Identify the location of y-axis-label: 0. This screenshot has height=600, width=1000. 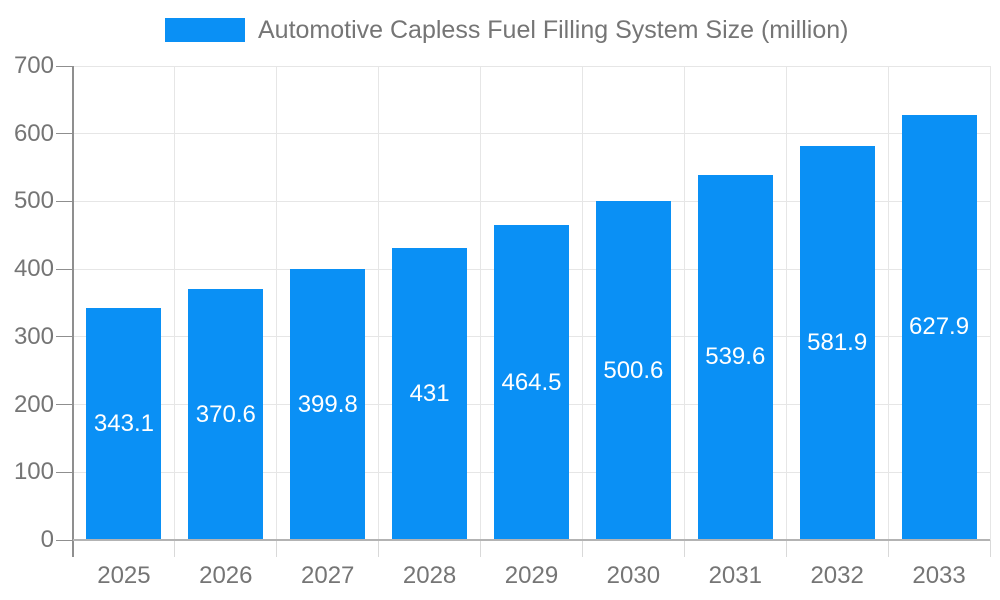
(47, 539).